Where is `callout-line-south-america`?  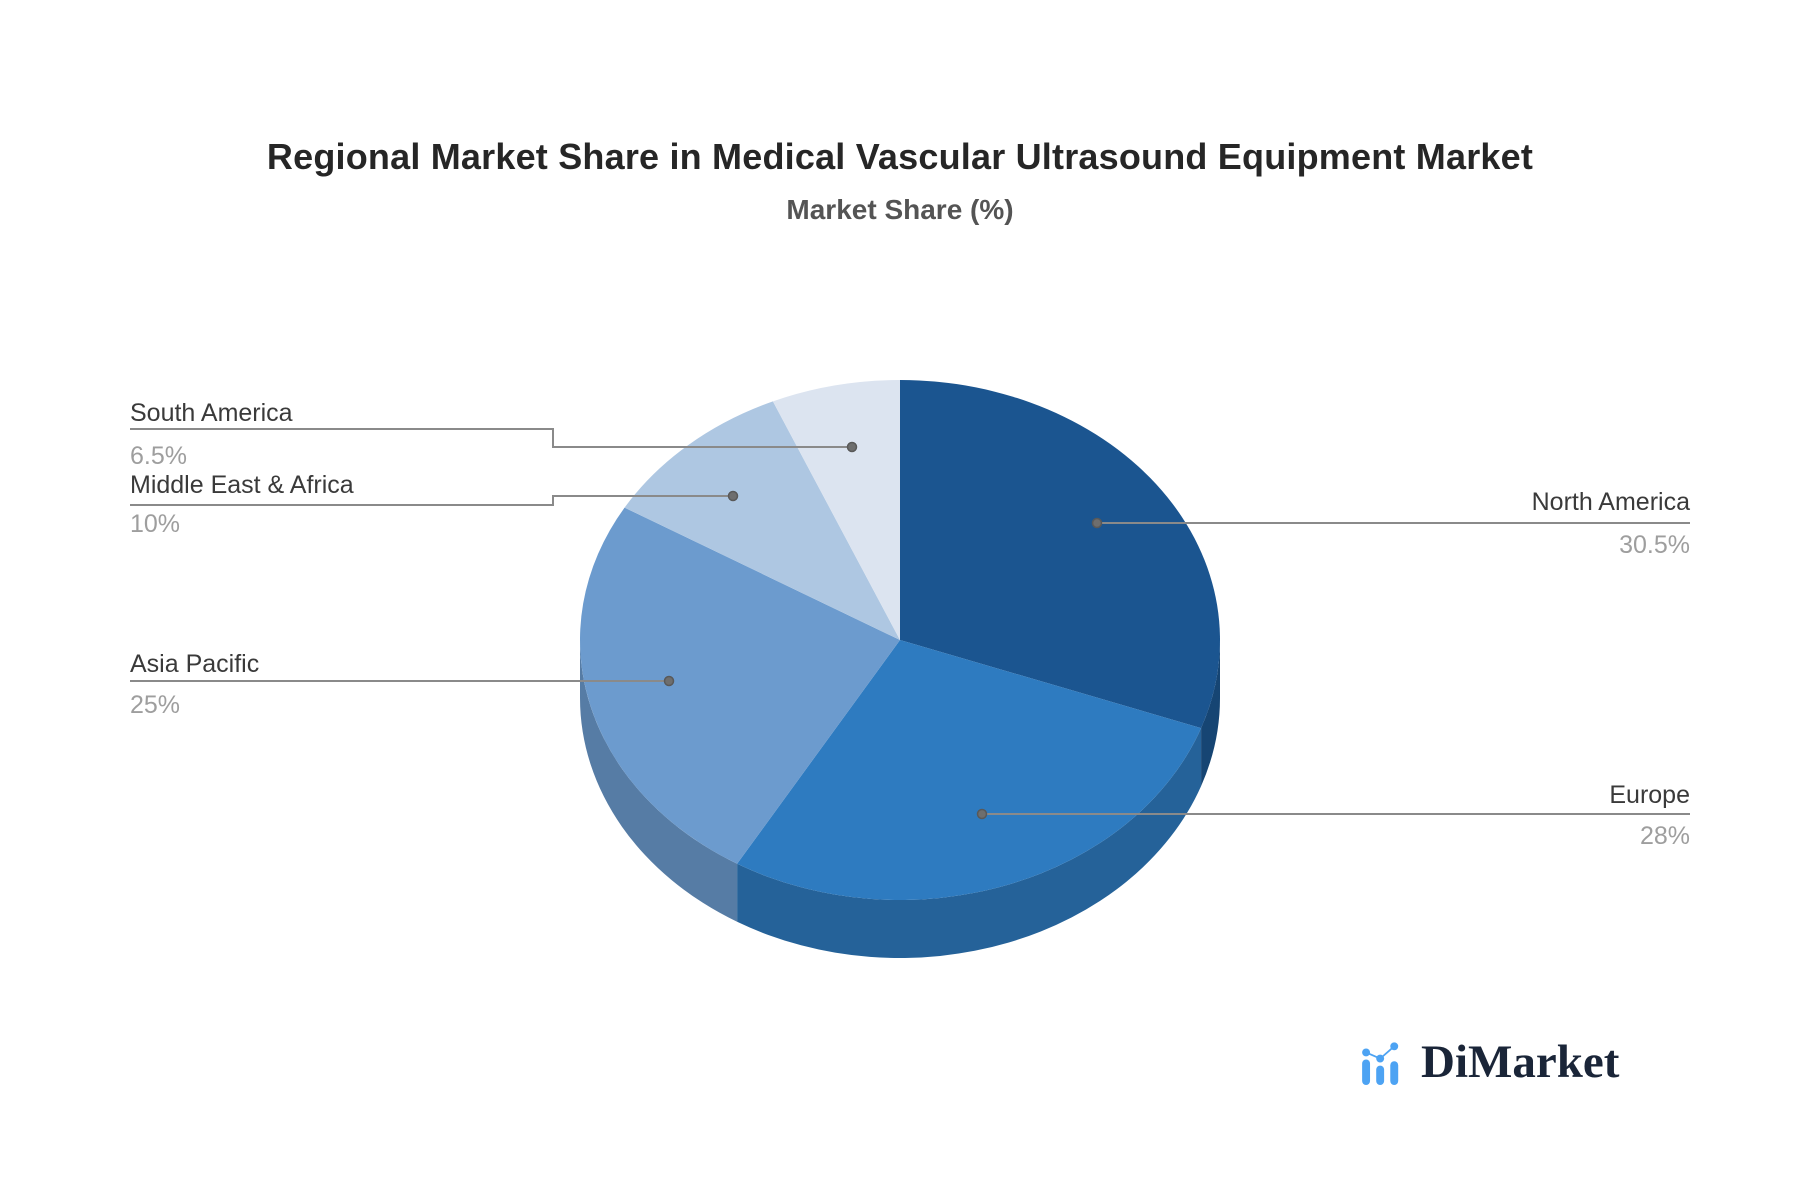 callout-line-south-america is located at coordinates (491, 438).